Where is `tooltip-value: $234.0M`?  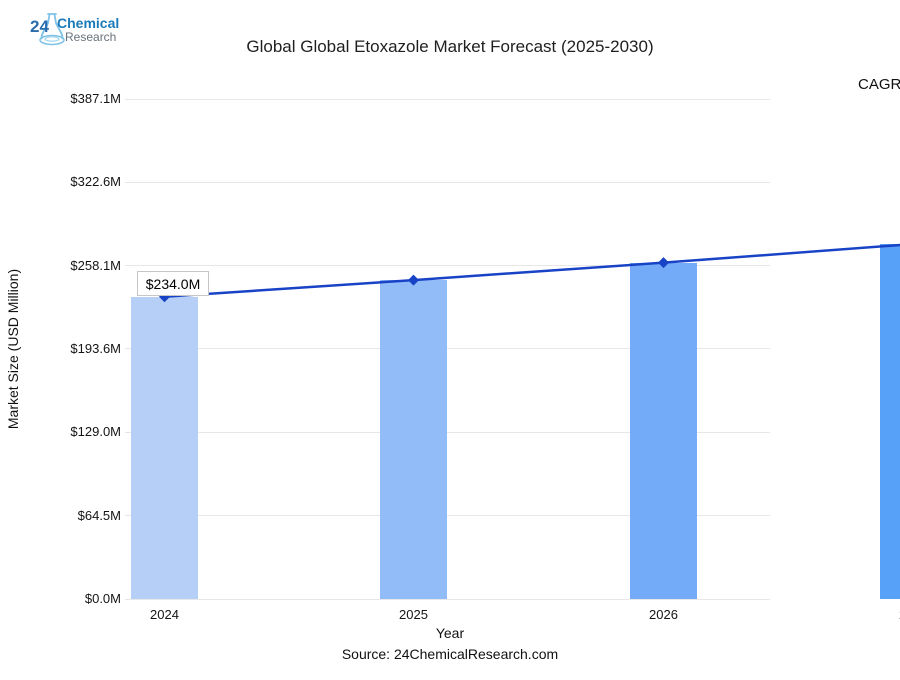
tooltip-value: $234.0M is located at coordinates (173, 283).